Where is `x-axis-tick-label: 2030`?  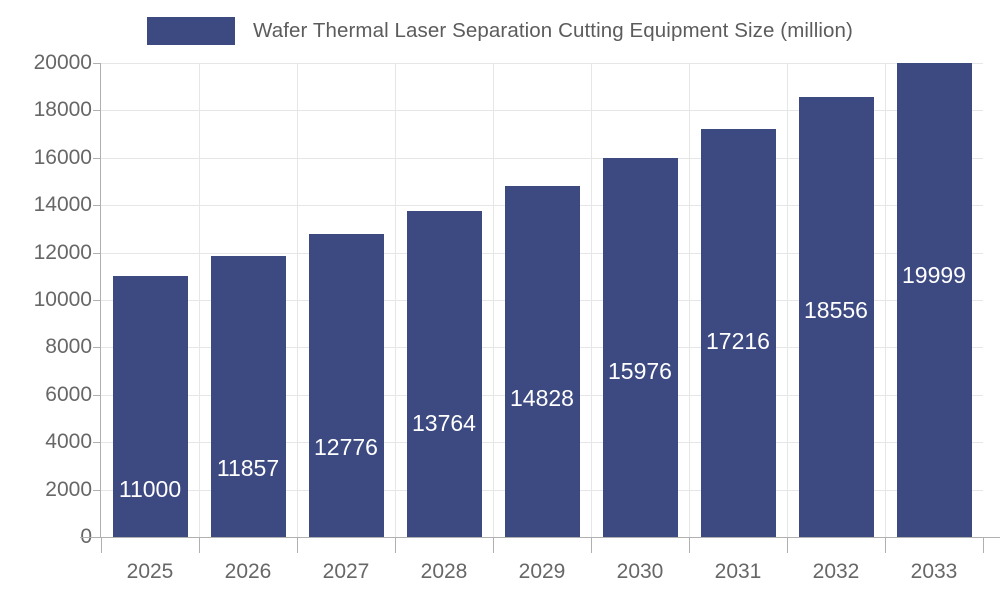
x-axis-tick-label: 2030 is located at coordinates (640, 571).